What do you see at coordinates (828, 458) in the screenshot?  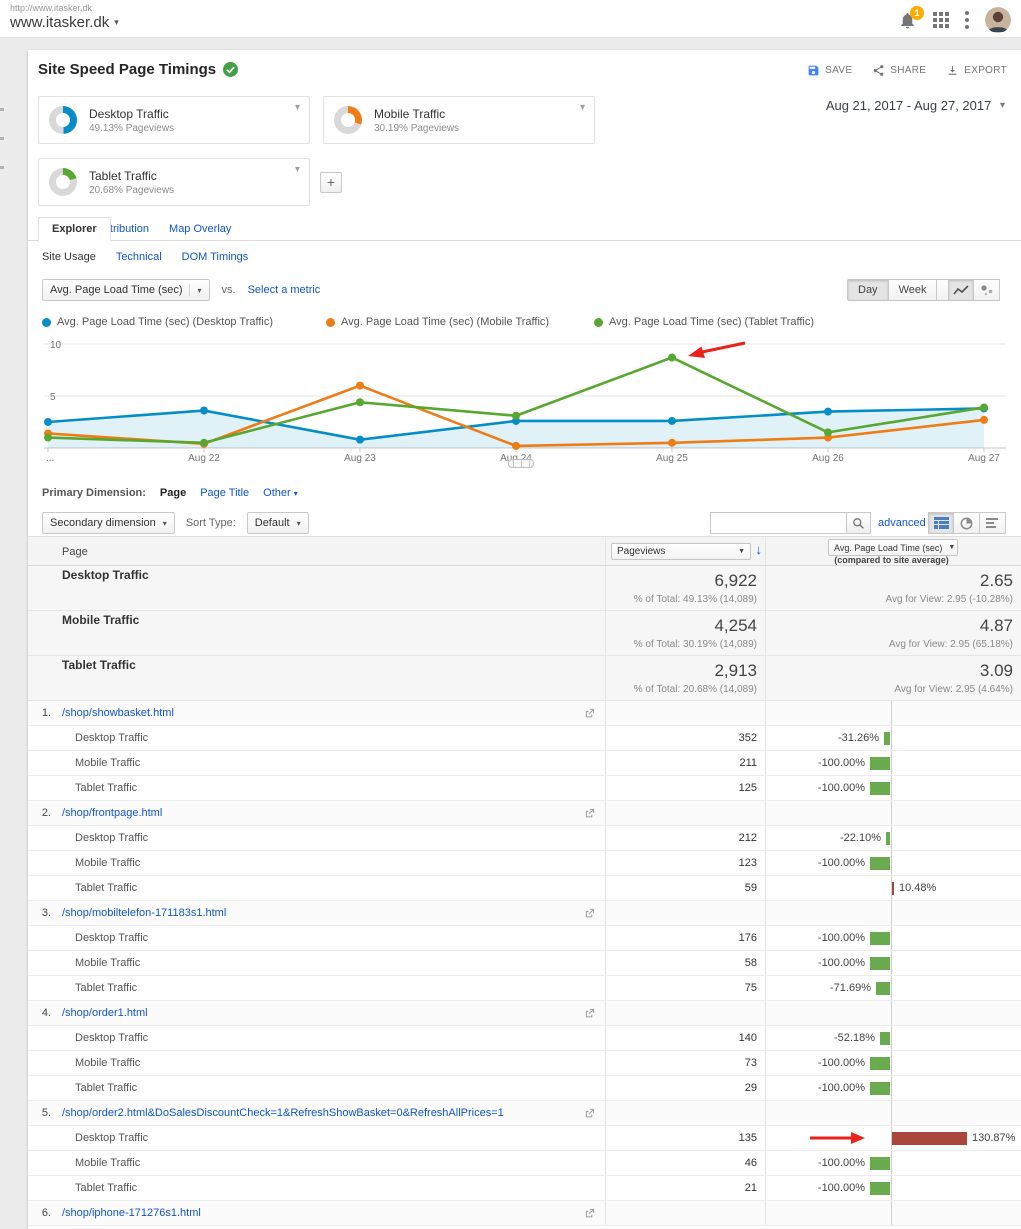 I see `svg-text: Aug 26` at bounding box center [828, 458].